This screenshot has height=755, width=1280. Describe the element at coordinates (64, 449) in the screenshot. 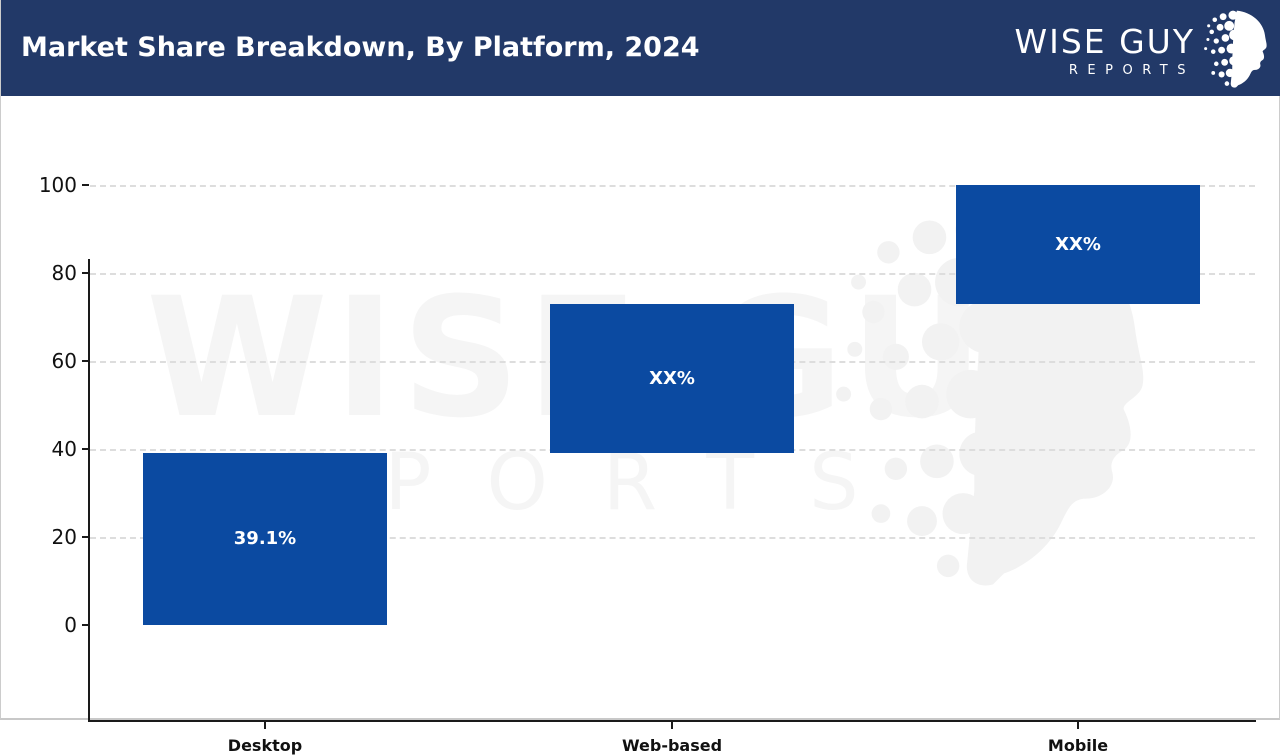

I see `y-tick-label: 40` at that location.